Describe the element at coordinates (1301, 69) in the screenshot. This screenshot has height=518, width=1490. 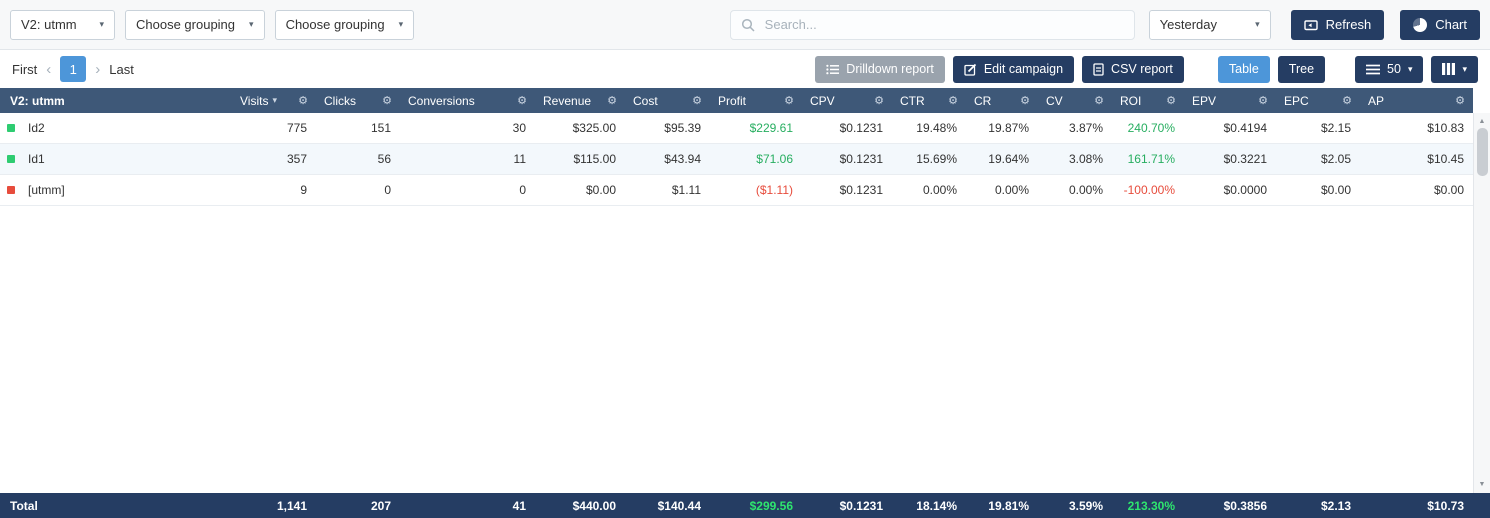
I see `tree-view-button: Tree` at that location.